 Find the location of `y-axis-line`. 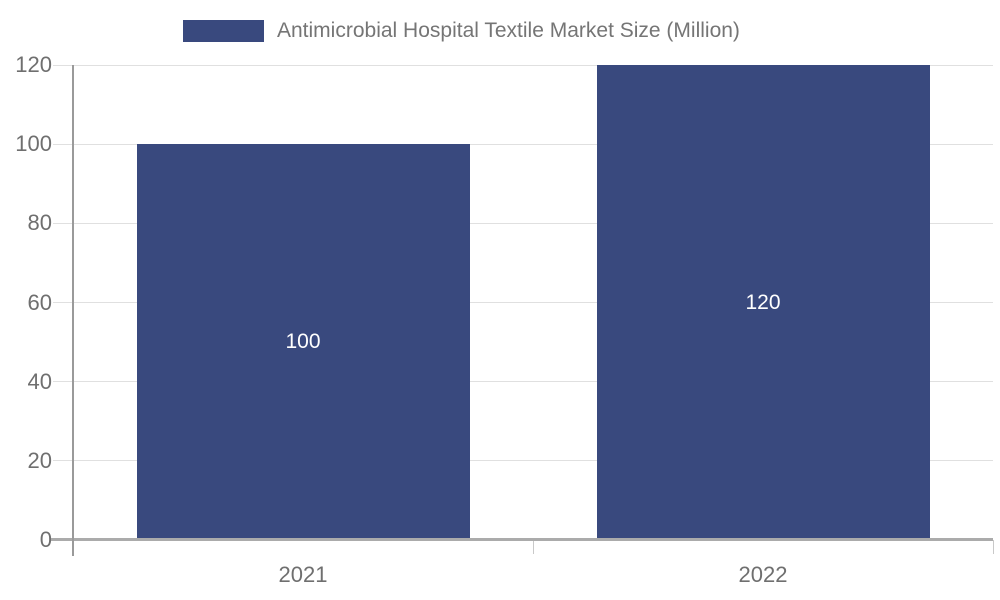

y-axis-line is located at coordinates (73, 310).